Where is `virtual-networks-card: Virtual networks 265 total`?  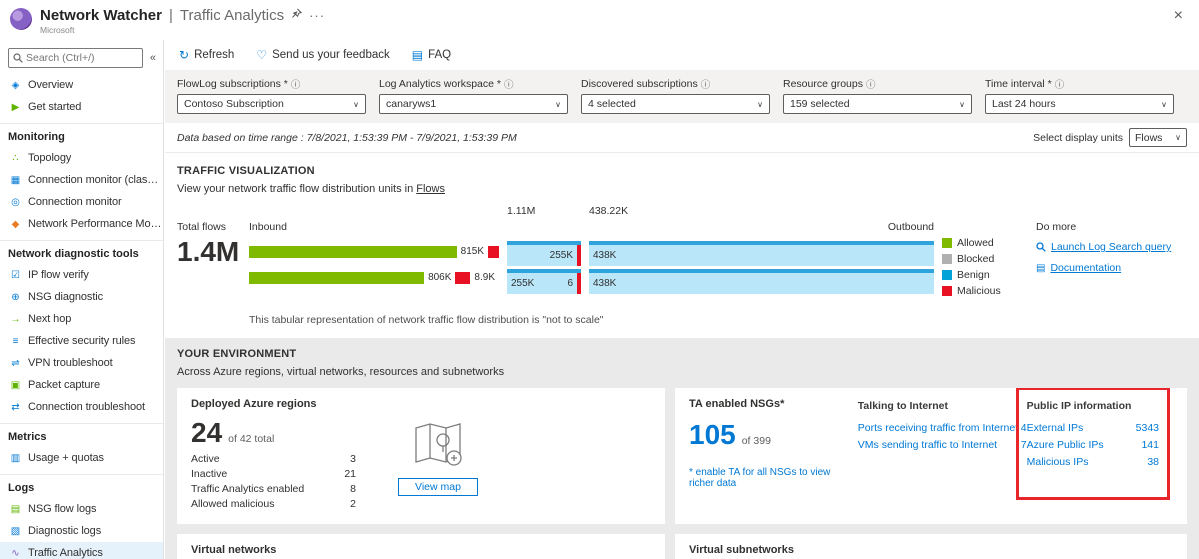 virtual-networks-card: Virtual networks 265 total is located at coordinates (421, 546).